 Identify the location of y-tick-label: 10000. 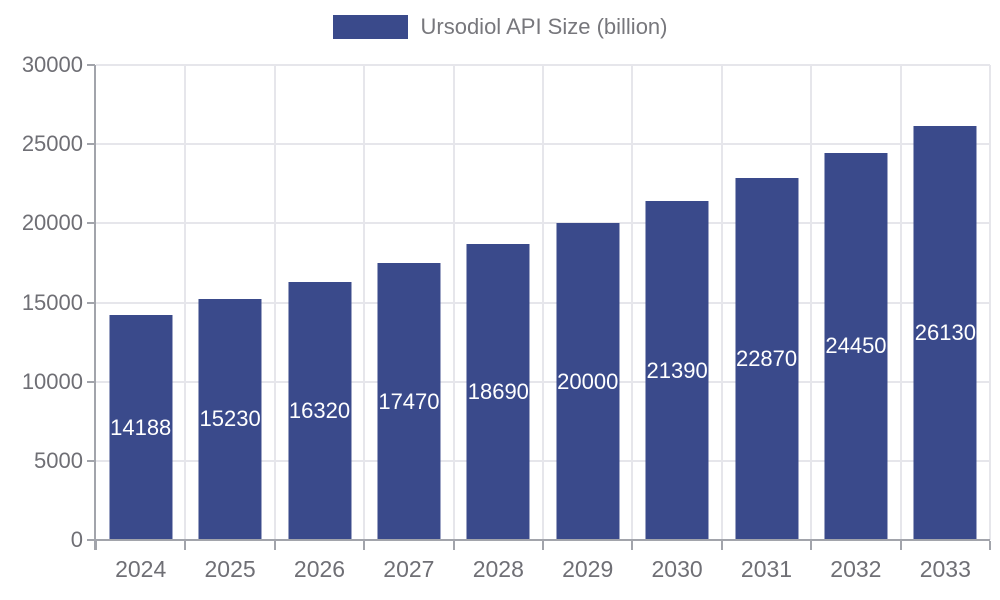
(52, 381).